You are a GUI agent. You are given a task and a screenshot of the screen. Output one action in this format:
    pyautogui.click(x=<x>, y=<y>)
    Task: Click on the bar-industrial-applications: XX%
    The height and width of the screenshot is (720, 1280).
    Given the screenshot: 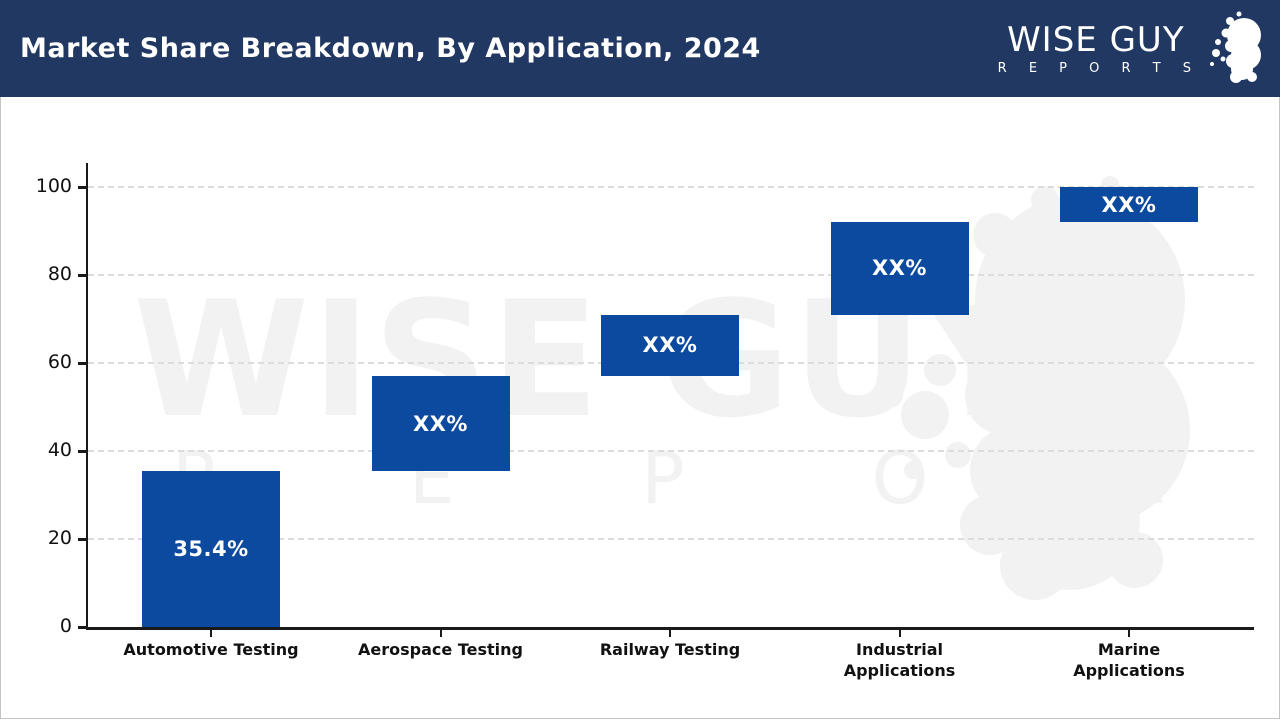 What is the action you would take?
    pyautogui.click(x=899, y=268)
    